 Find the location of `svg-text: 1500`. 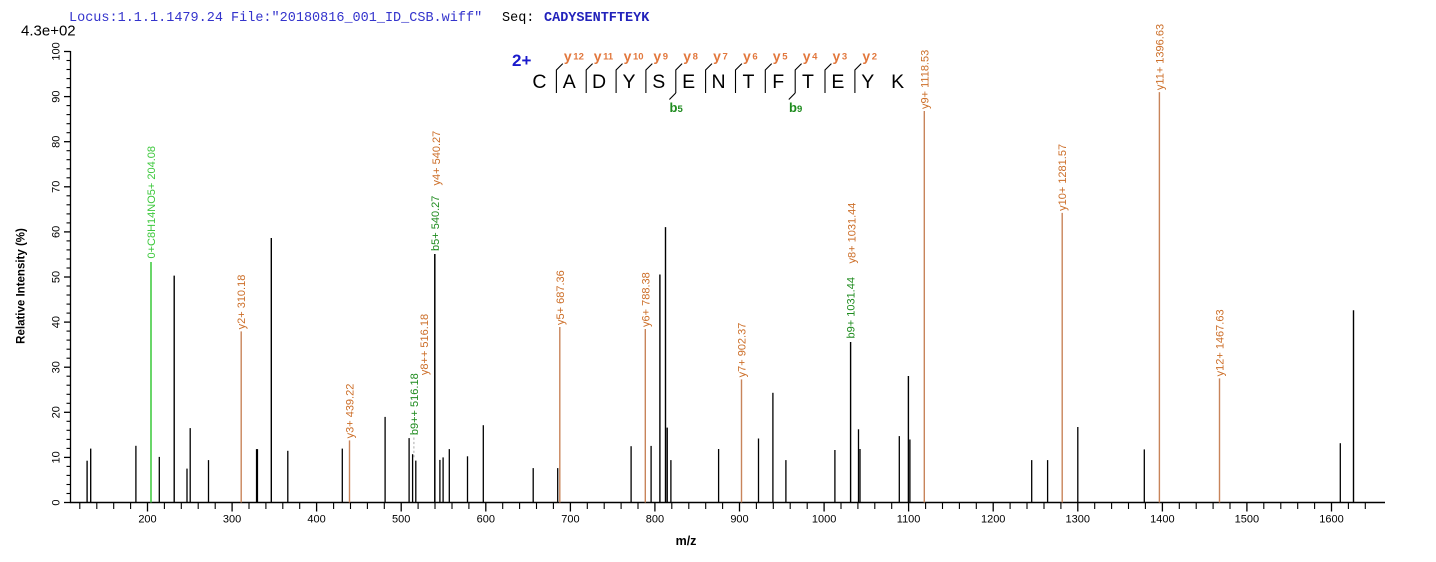

svg-text: 1500 is located at coordinates (1247, 520).